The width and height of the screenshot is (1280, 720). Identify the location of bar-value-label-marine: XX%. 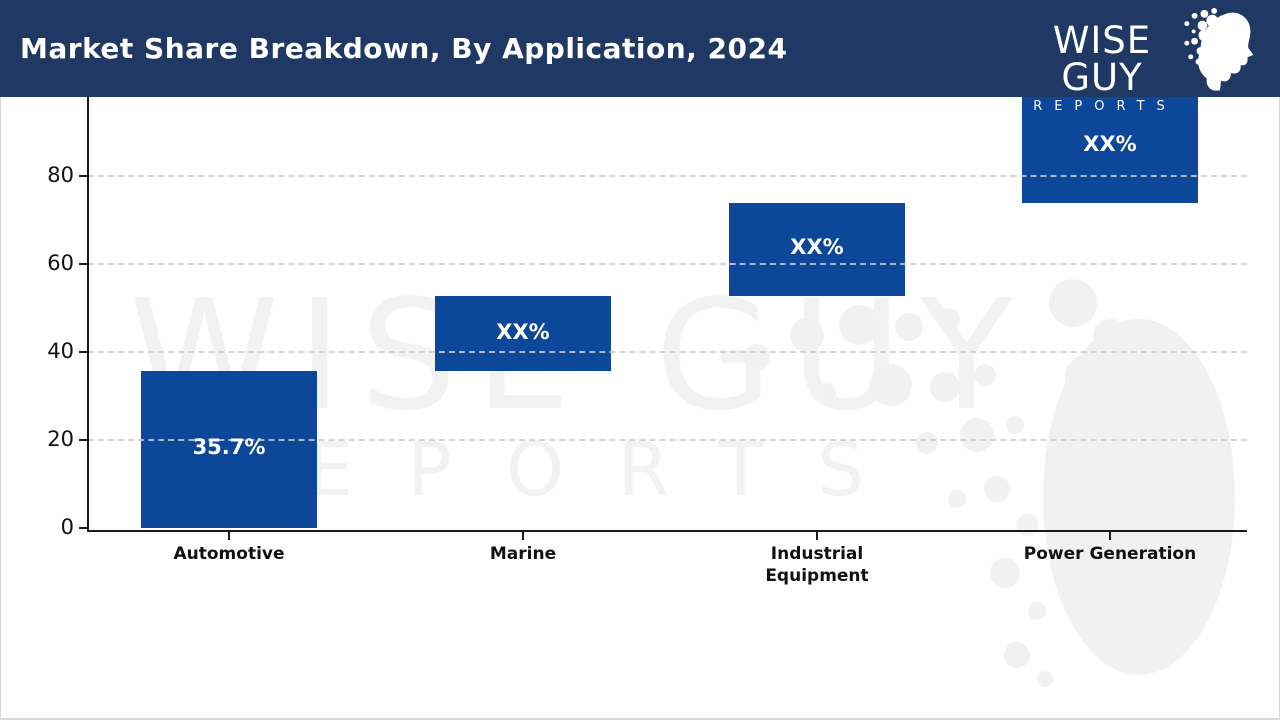
(523, 331).